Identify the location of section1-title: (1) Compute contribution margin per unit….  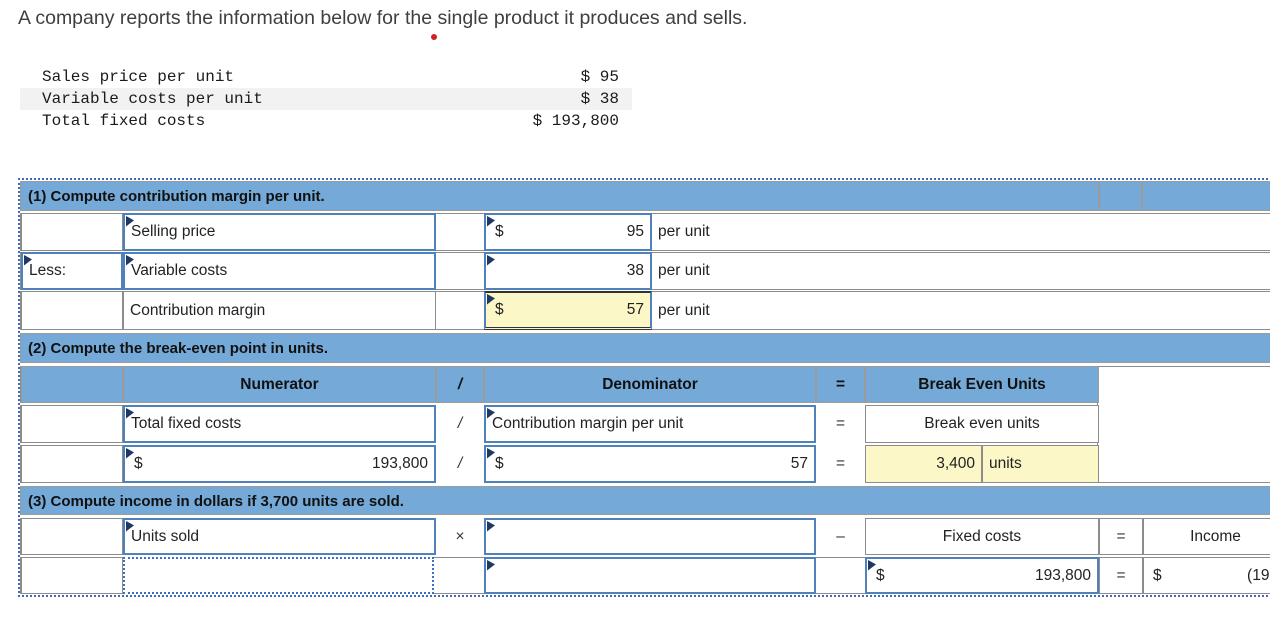
(176, 196).